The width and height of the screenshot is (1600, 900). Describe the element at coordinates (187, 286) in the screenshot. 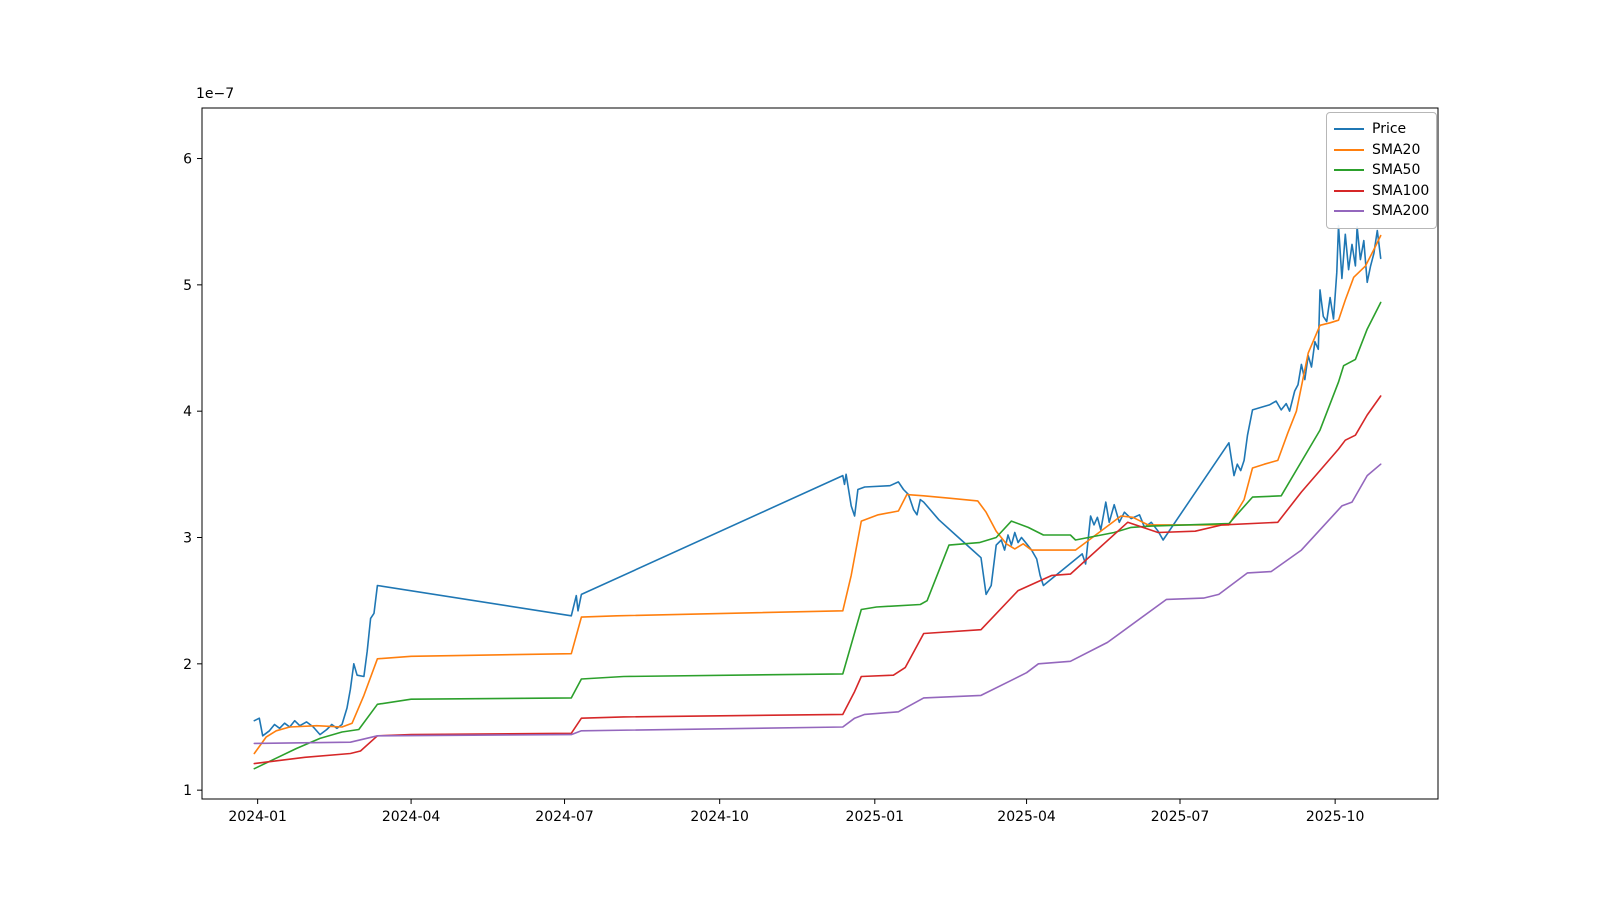

I see `y-tick-label: 5` at that location.